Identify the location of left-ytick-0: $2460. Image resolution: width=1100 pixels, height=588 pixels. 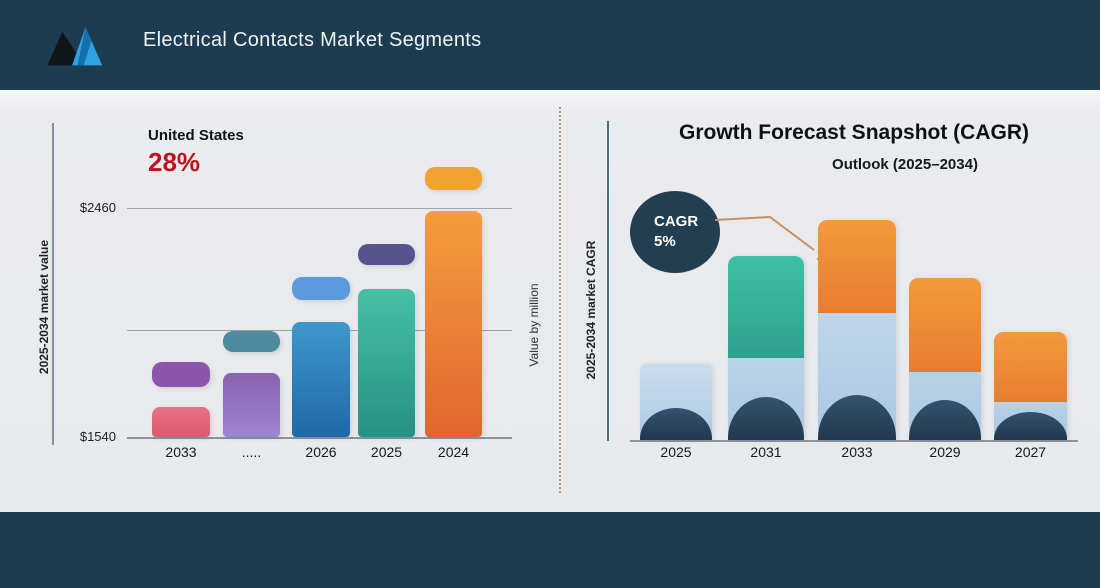
(97, 207).